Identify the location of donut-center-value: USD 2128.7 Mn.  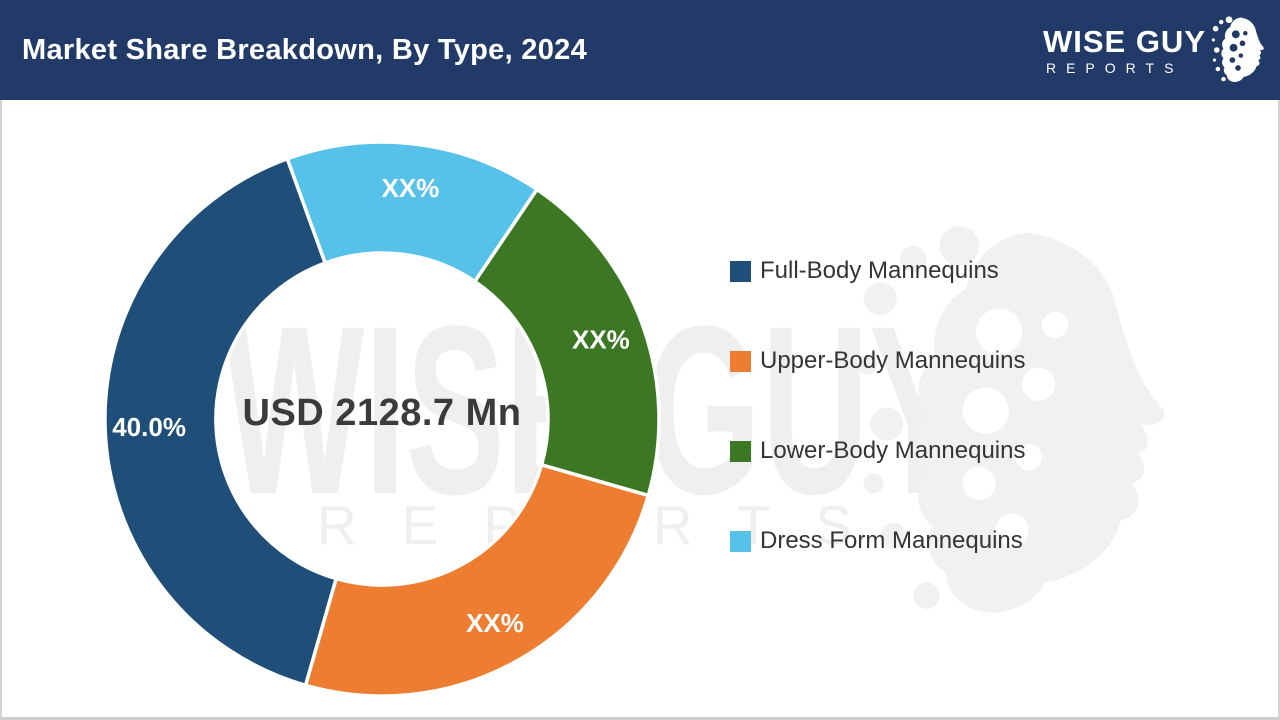
(382, 413).